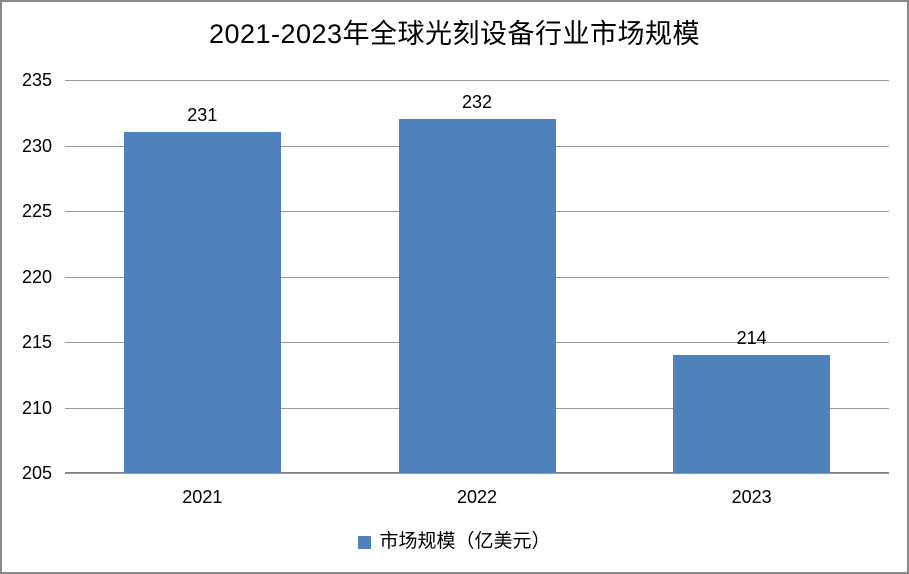 Image resolution: width=909 pixels, height=574 pixels. What do you see at coordinates (751, 338) in the screenshot?
I see `bar-value-label: 214` at bounding box center [751, 338].